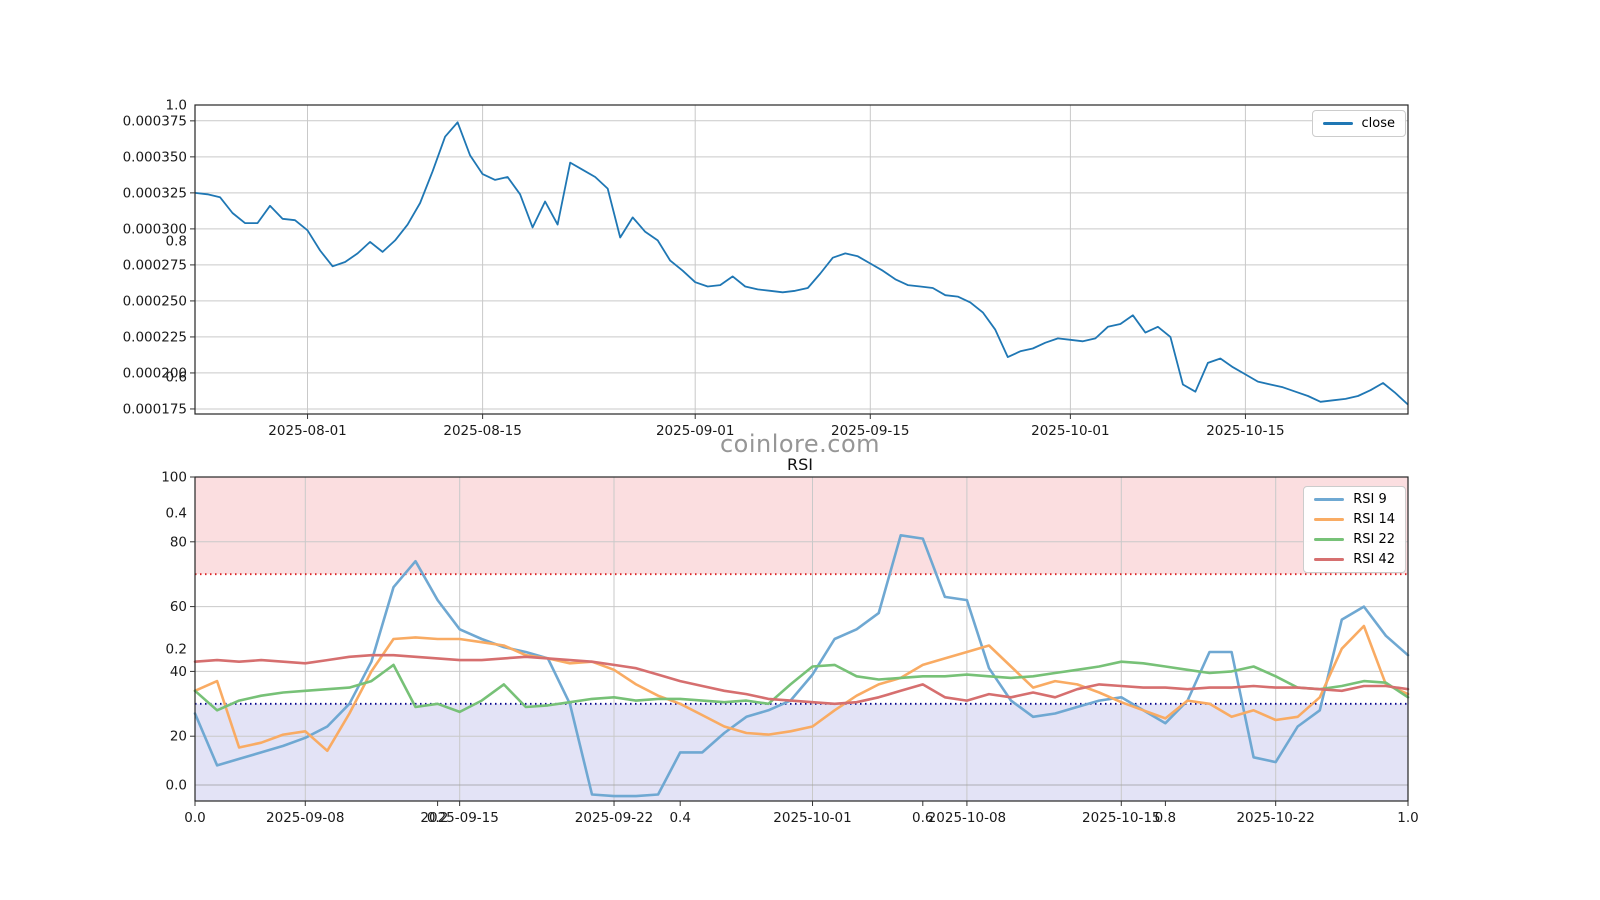 This screenshot has width=1600, height=900. I want to click on rsi-x-tick-label: 2025-10-15, so click(1121, 818).